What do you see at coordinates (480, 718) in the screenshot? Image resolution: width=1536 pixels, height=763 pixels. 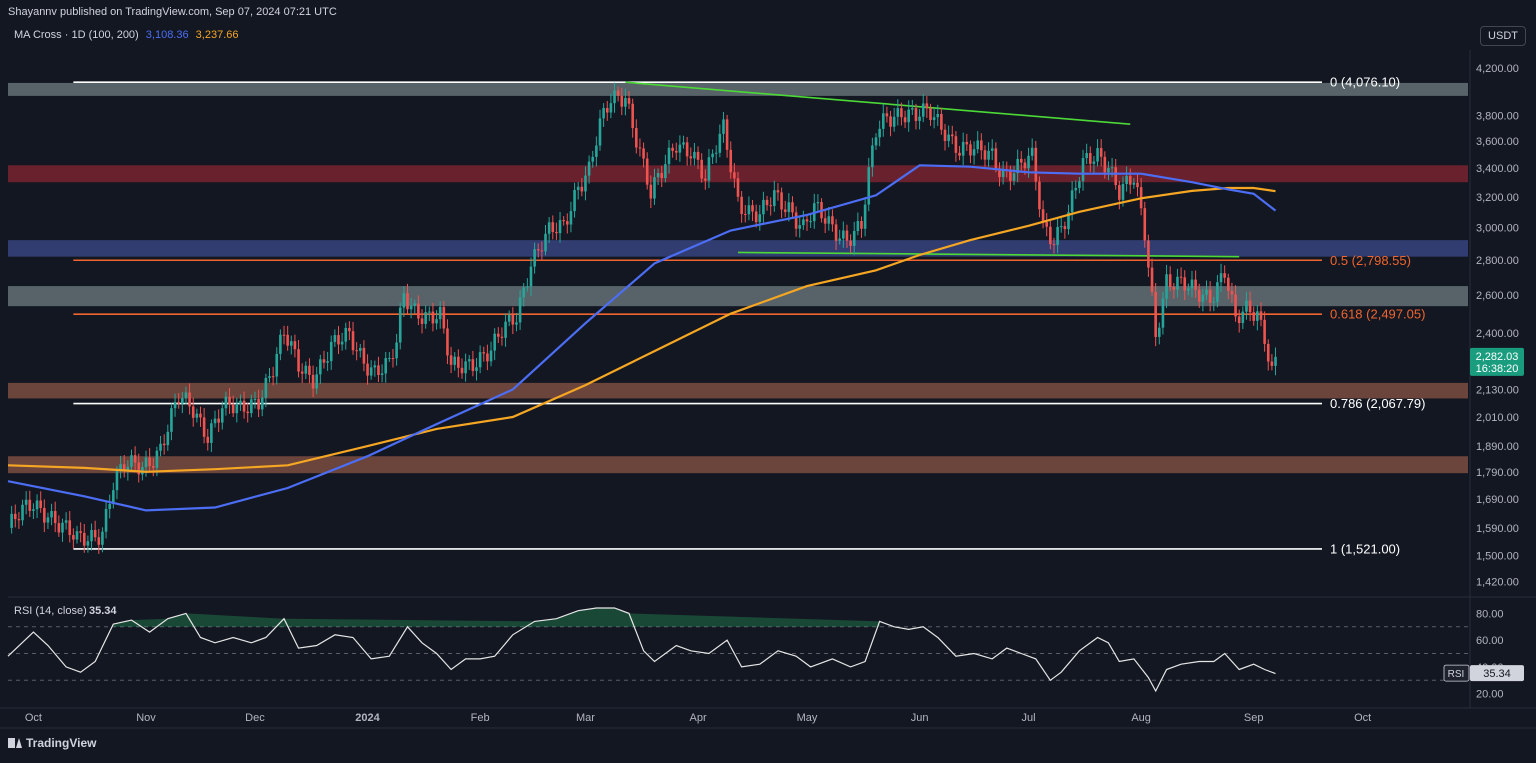 I see `time-tick-label: Feb` at bounding box center [480, 718].